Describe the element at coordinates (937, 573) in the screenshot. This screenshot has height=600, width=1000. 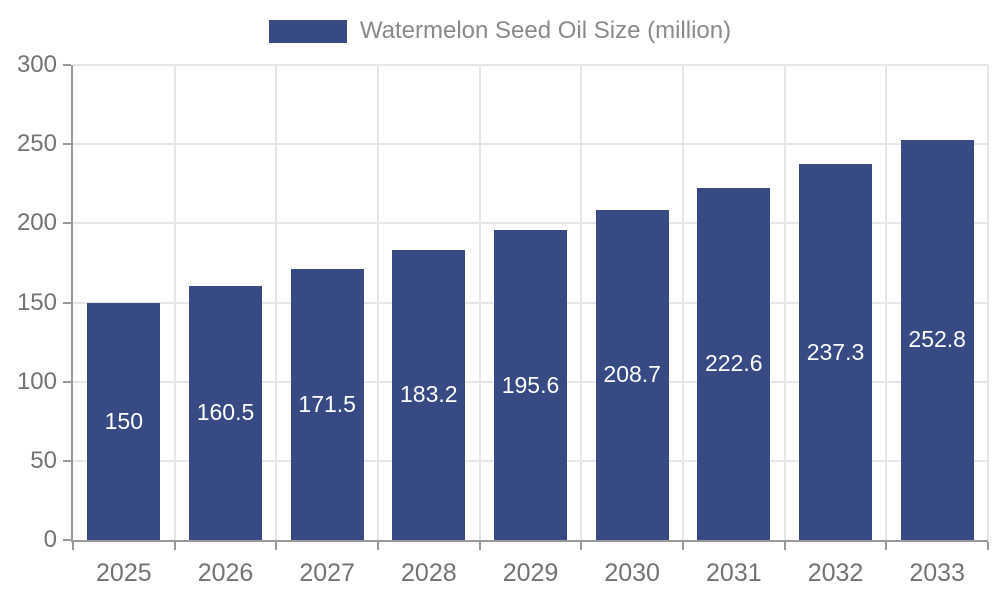
I see `x-tick-label-2033: 2033` at that location.